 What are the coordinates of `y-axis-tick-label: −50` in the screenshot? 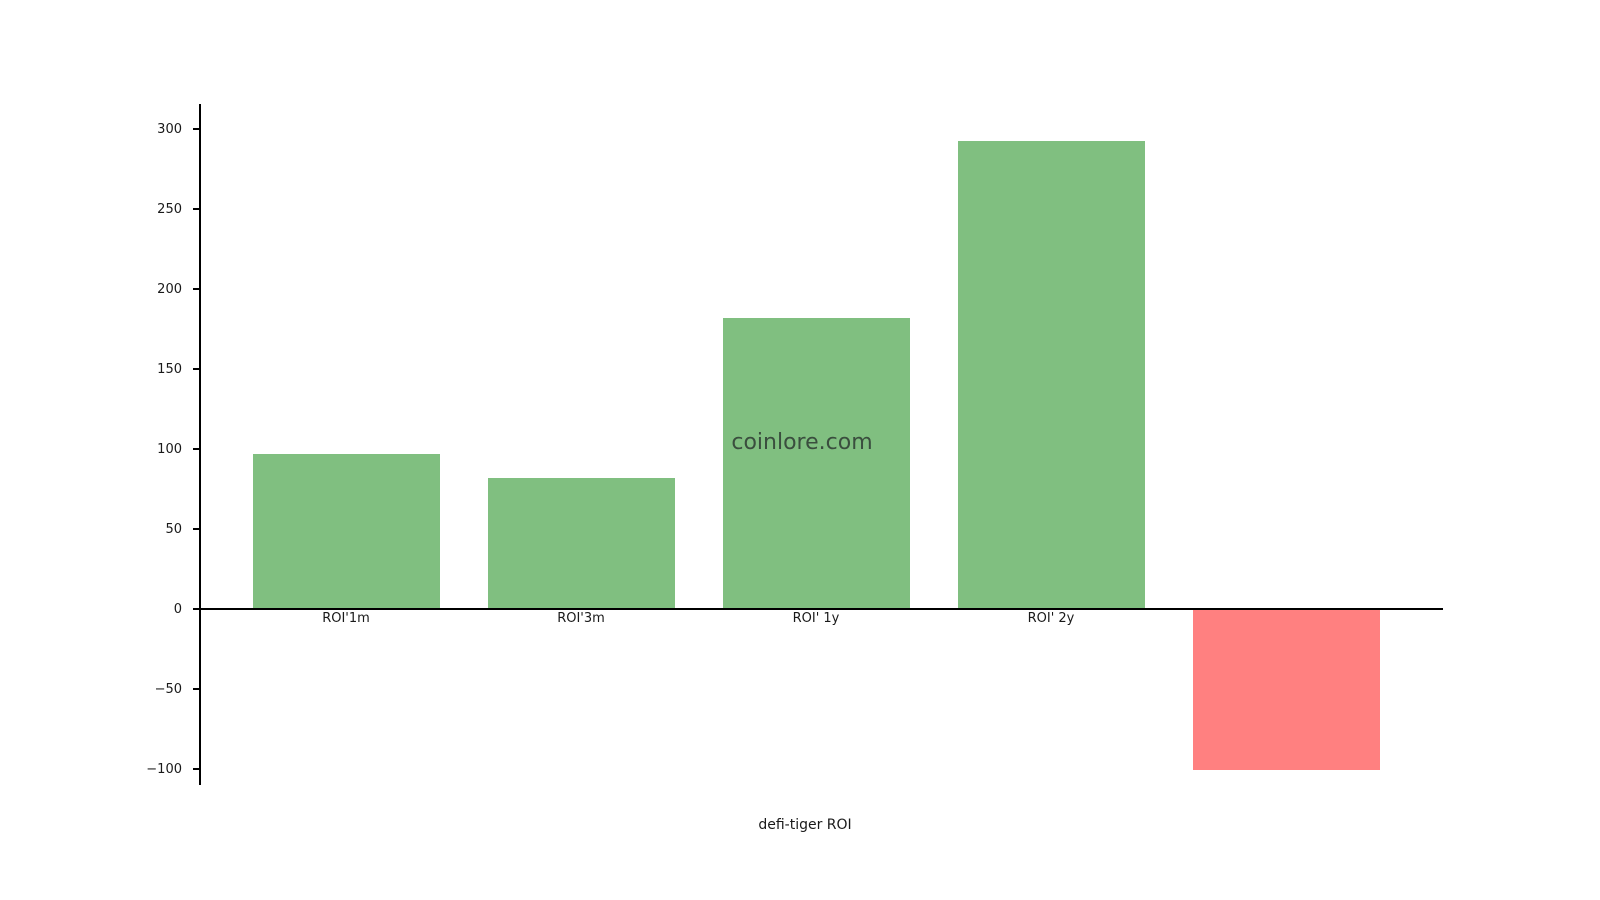 It's located at (168, 689).